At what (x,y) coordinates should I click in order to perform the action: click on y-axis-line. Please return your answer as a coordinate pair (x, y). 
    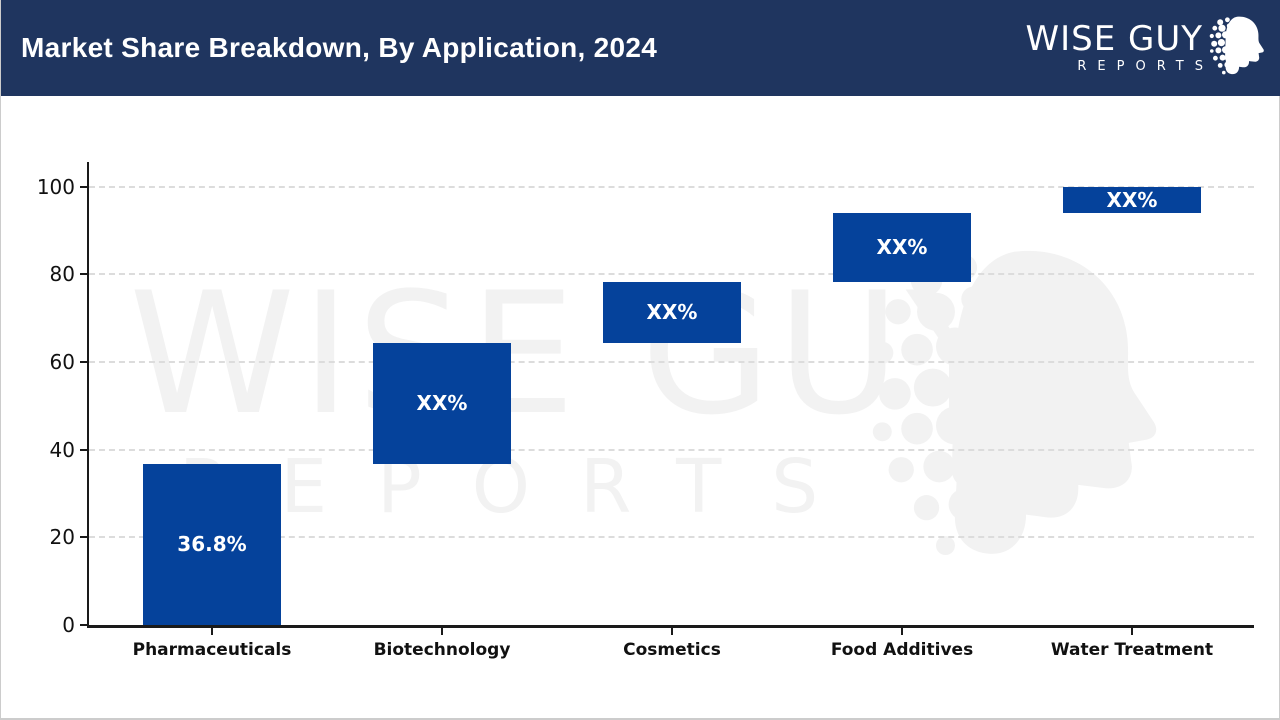
    Looking at the image, I should click on (88, 395).